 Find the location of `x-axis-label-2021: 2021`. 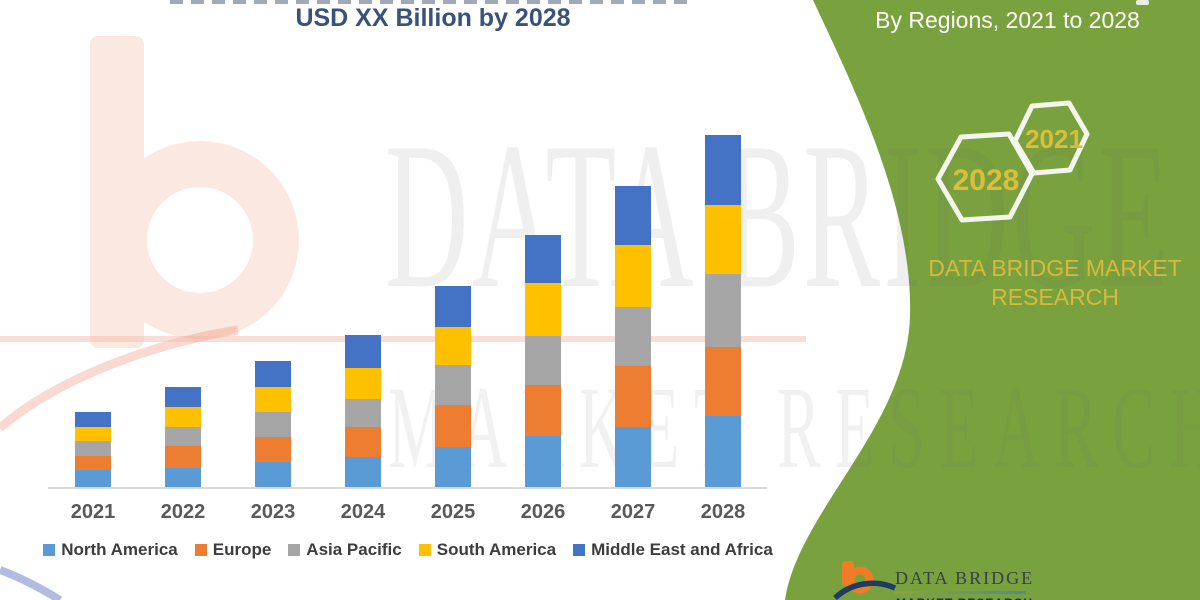

x-axis-label-2021: 2021 is located at coordinates (93, 512).